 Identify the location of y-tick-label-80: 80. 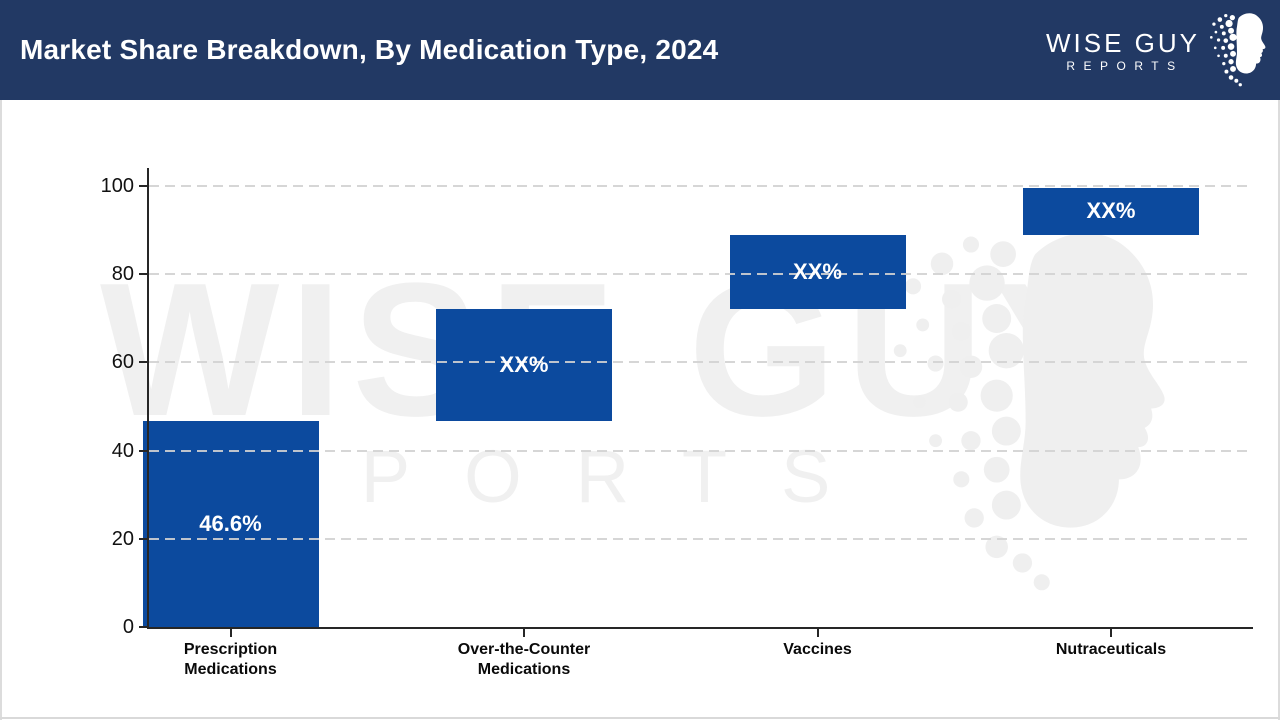
(122, 274).